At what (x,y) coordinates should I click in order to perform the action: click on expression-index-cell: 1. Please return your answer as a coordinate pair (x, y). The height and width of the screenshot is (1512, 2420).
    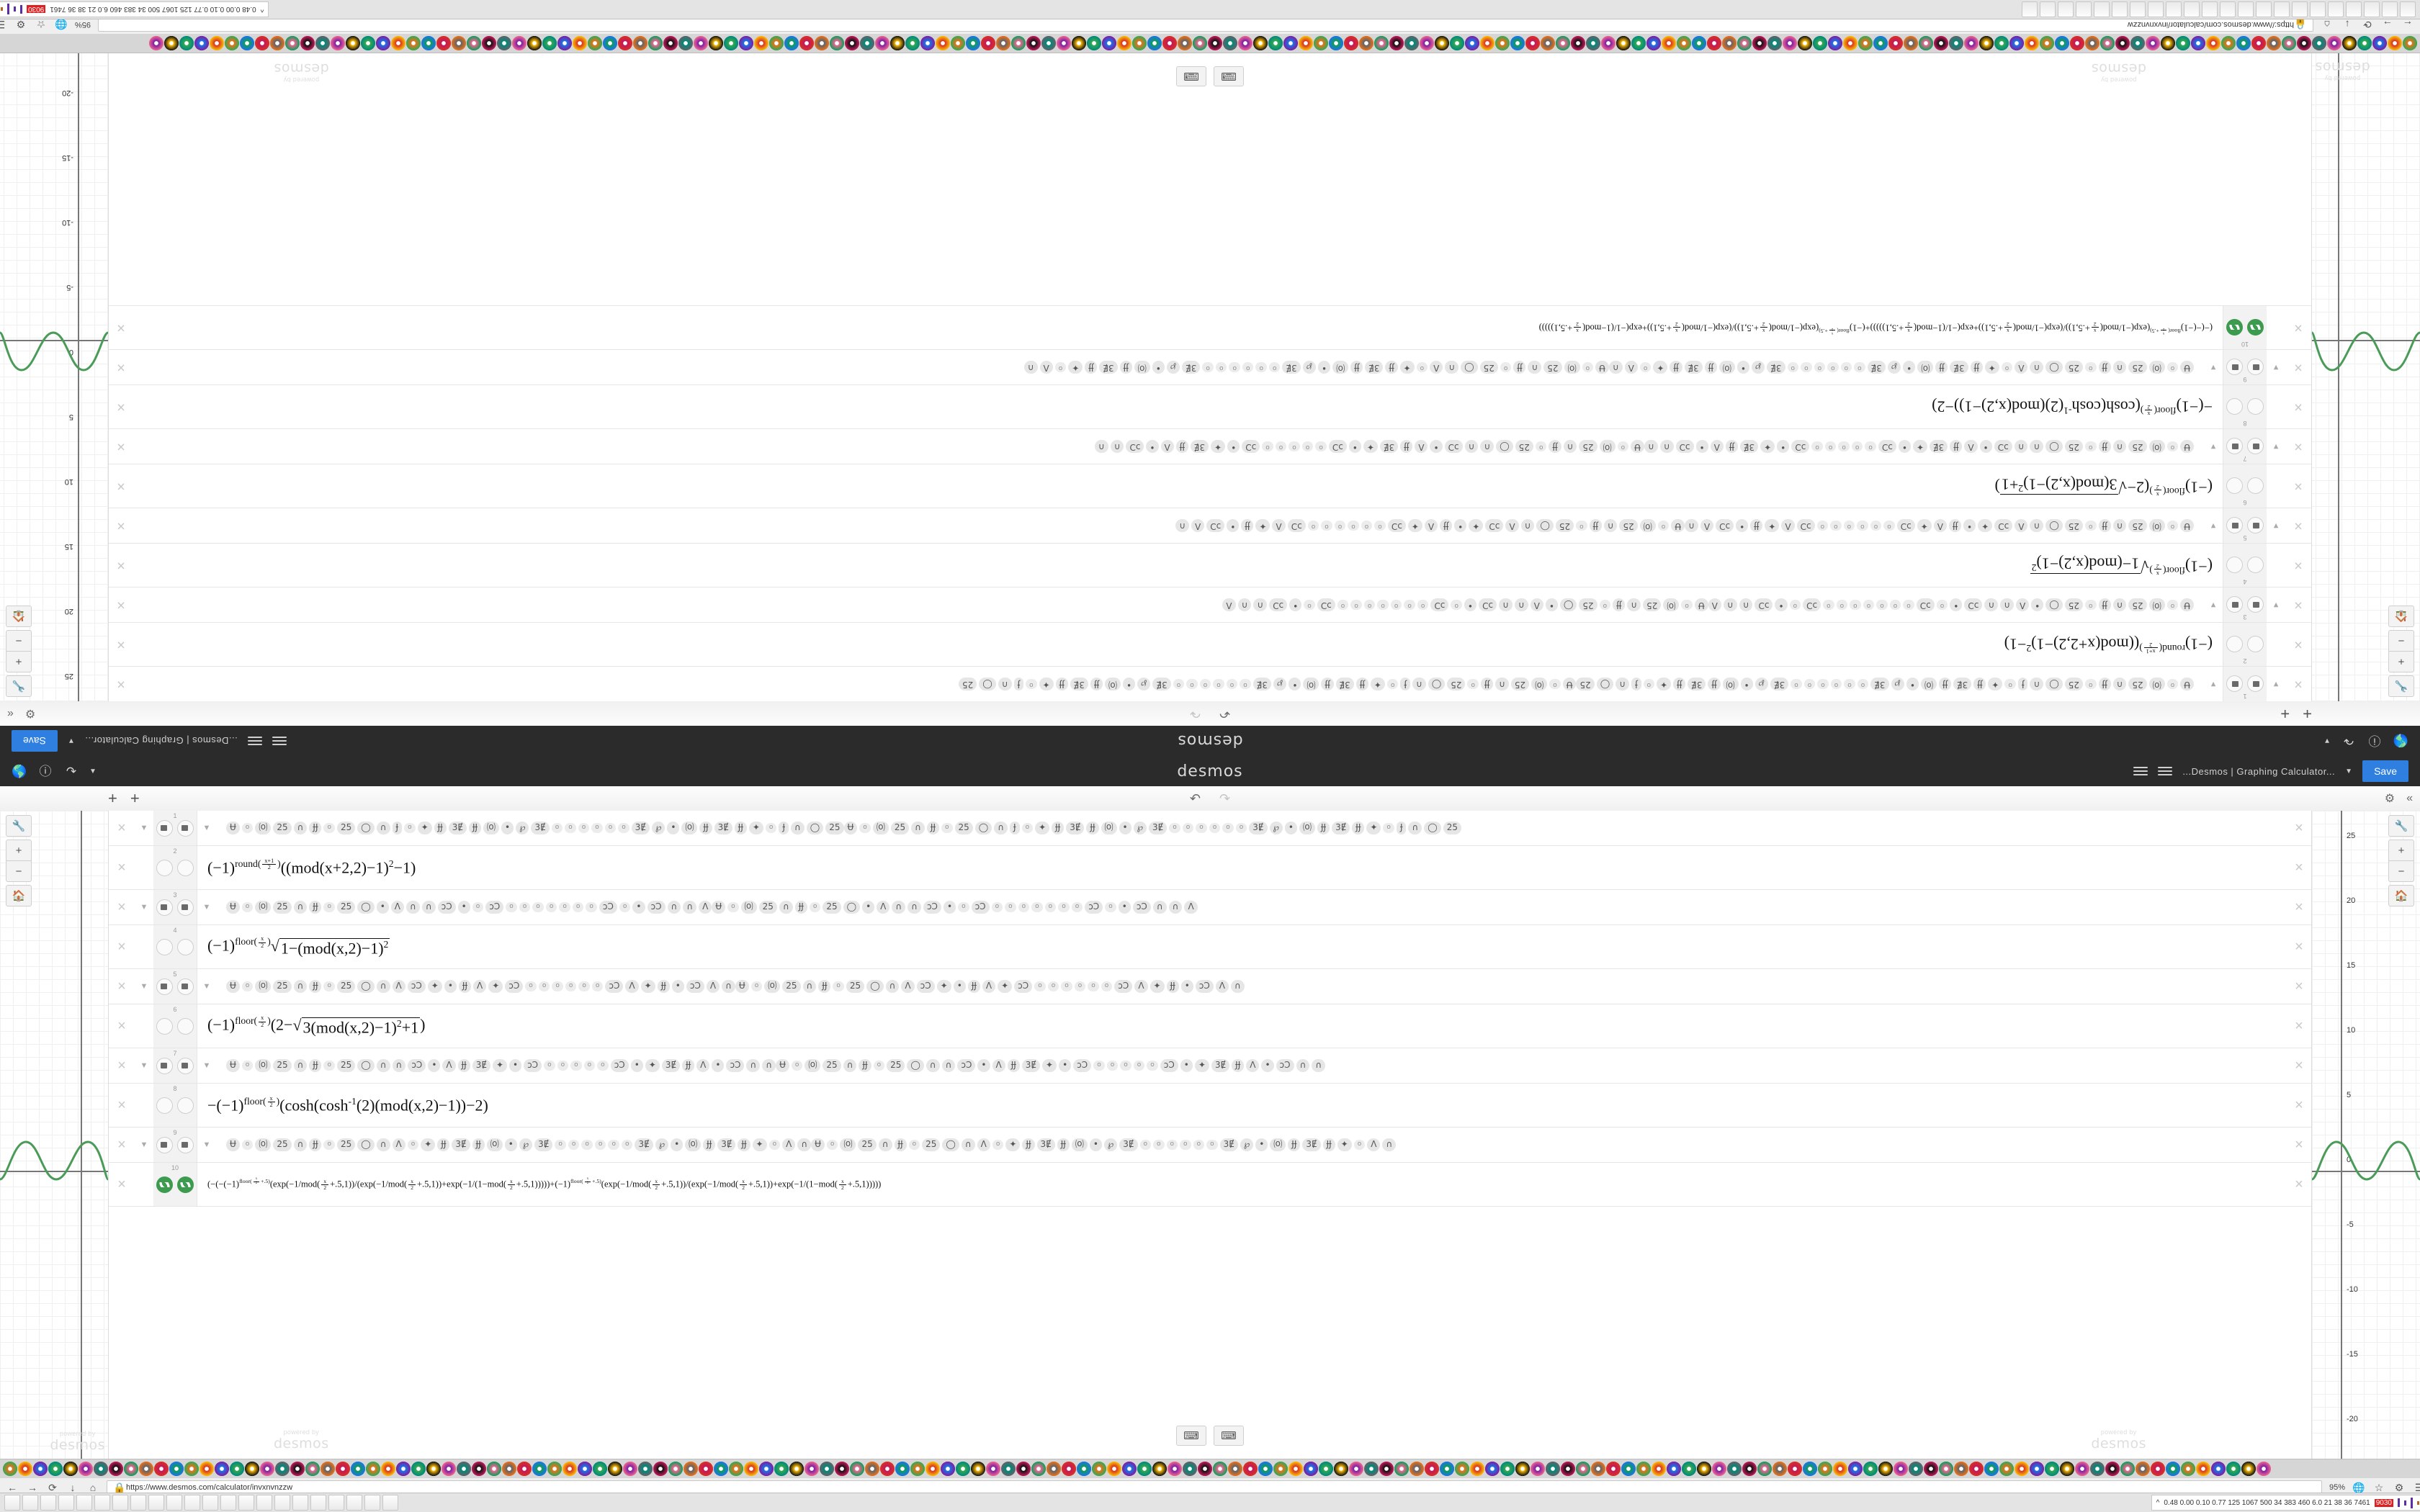
    Looking at the image, I should click on (175, 828).